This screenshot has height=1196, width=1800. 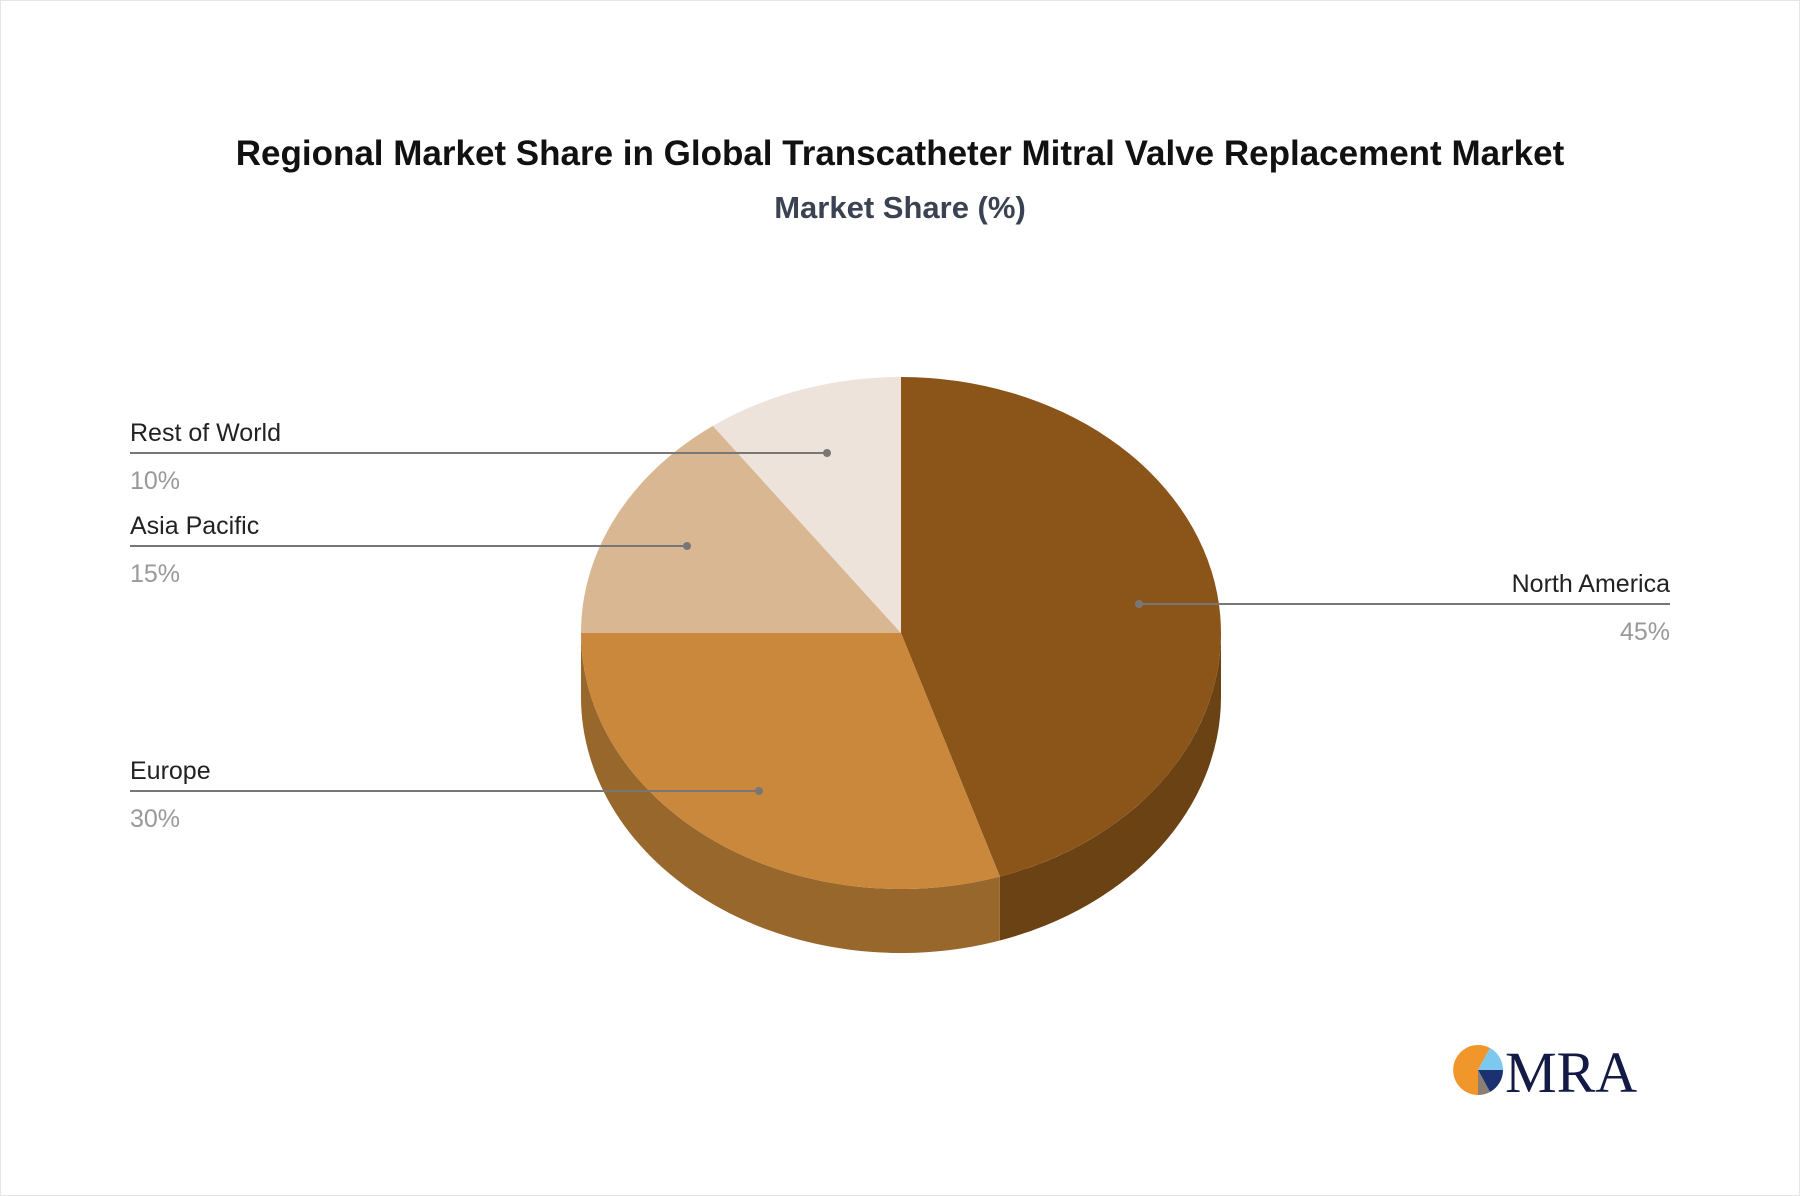 What do you see at coordinates (790, 761) in the screenshot?
I see `pie-slice-europe` at bounding box center [790, 761].